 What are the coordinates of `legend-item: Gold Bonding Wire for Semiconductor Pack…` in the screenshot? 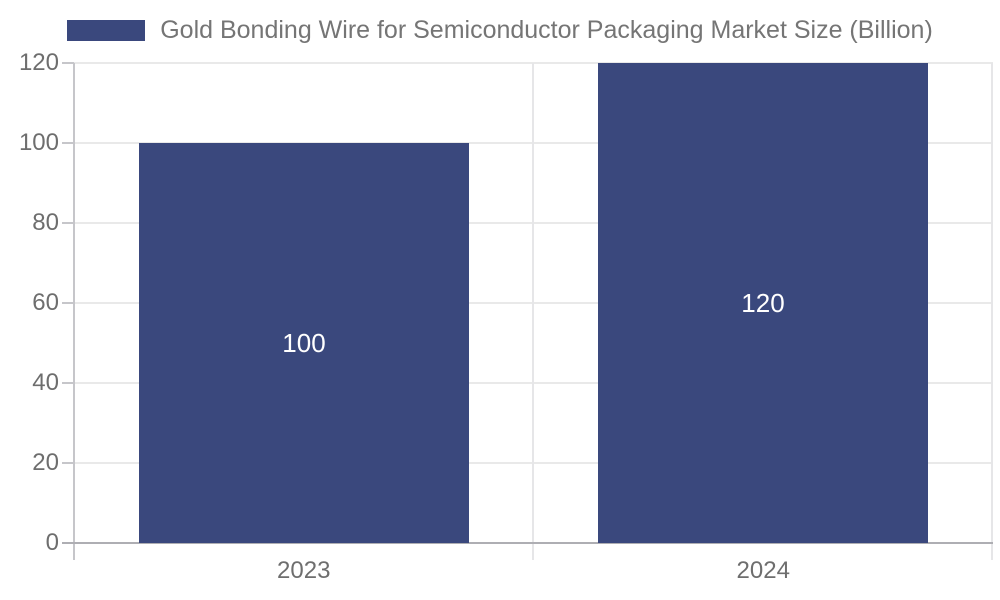 It's located at (500, 30).